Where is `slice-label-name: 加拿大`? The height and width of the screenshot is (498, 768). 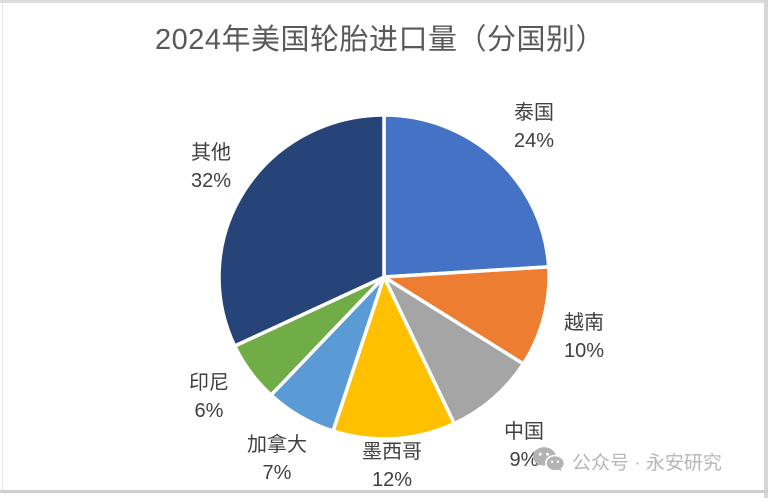 slice-label-name: 加拿大 is located at coordinates (277, 445).